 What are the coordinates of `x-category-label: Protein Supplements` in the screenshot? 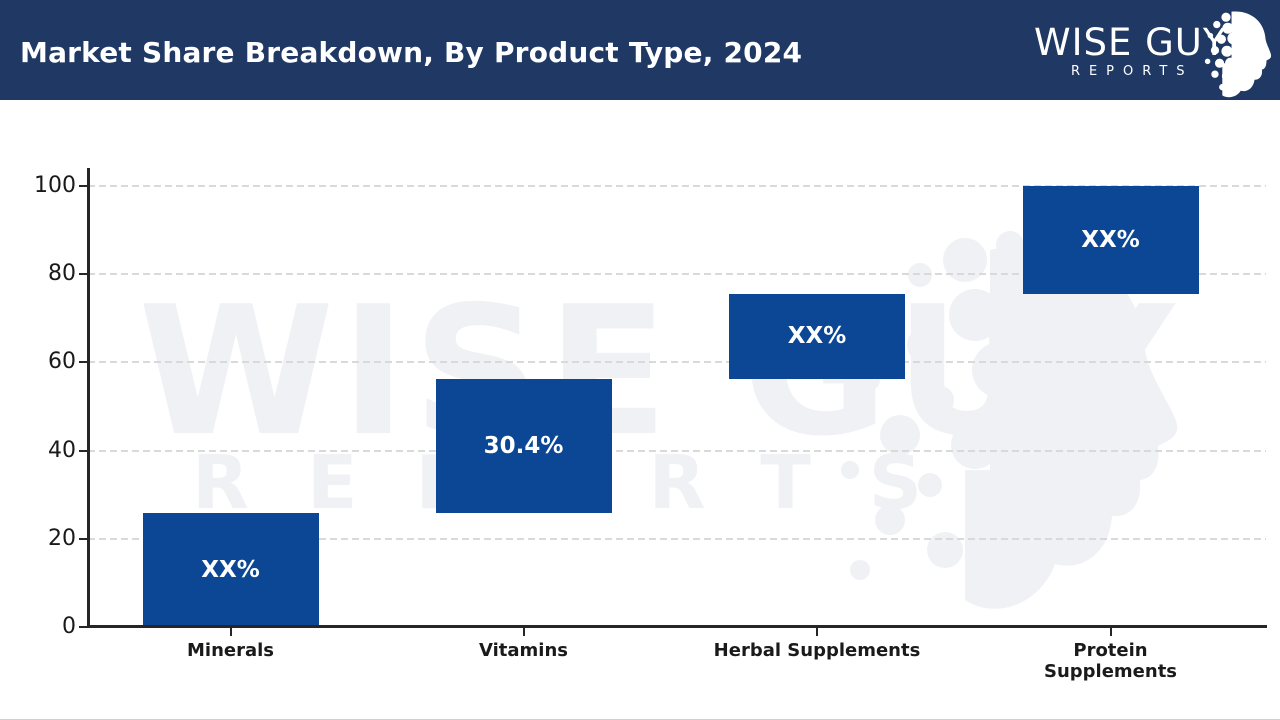 It's located at (1110, 661).